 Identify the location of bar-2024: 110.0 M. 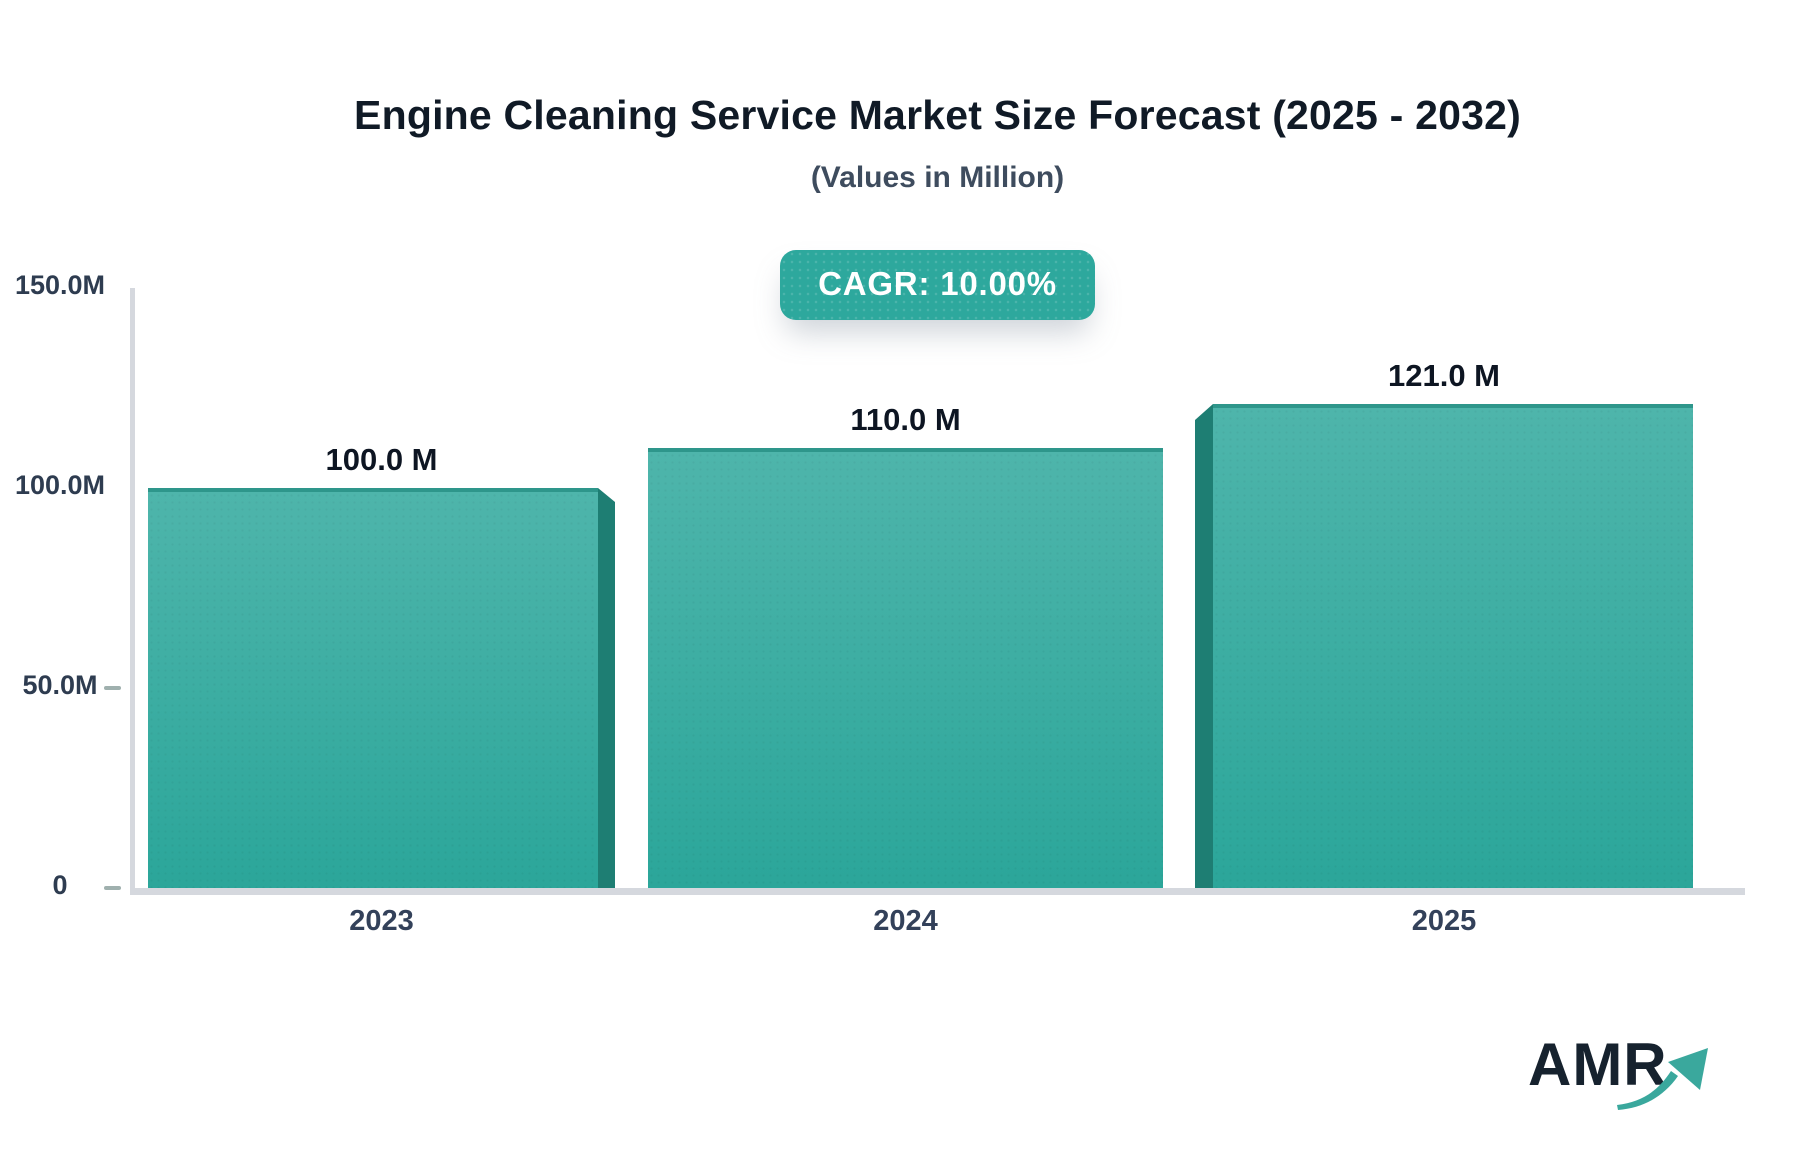
(905, 645).